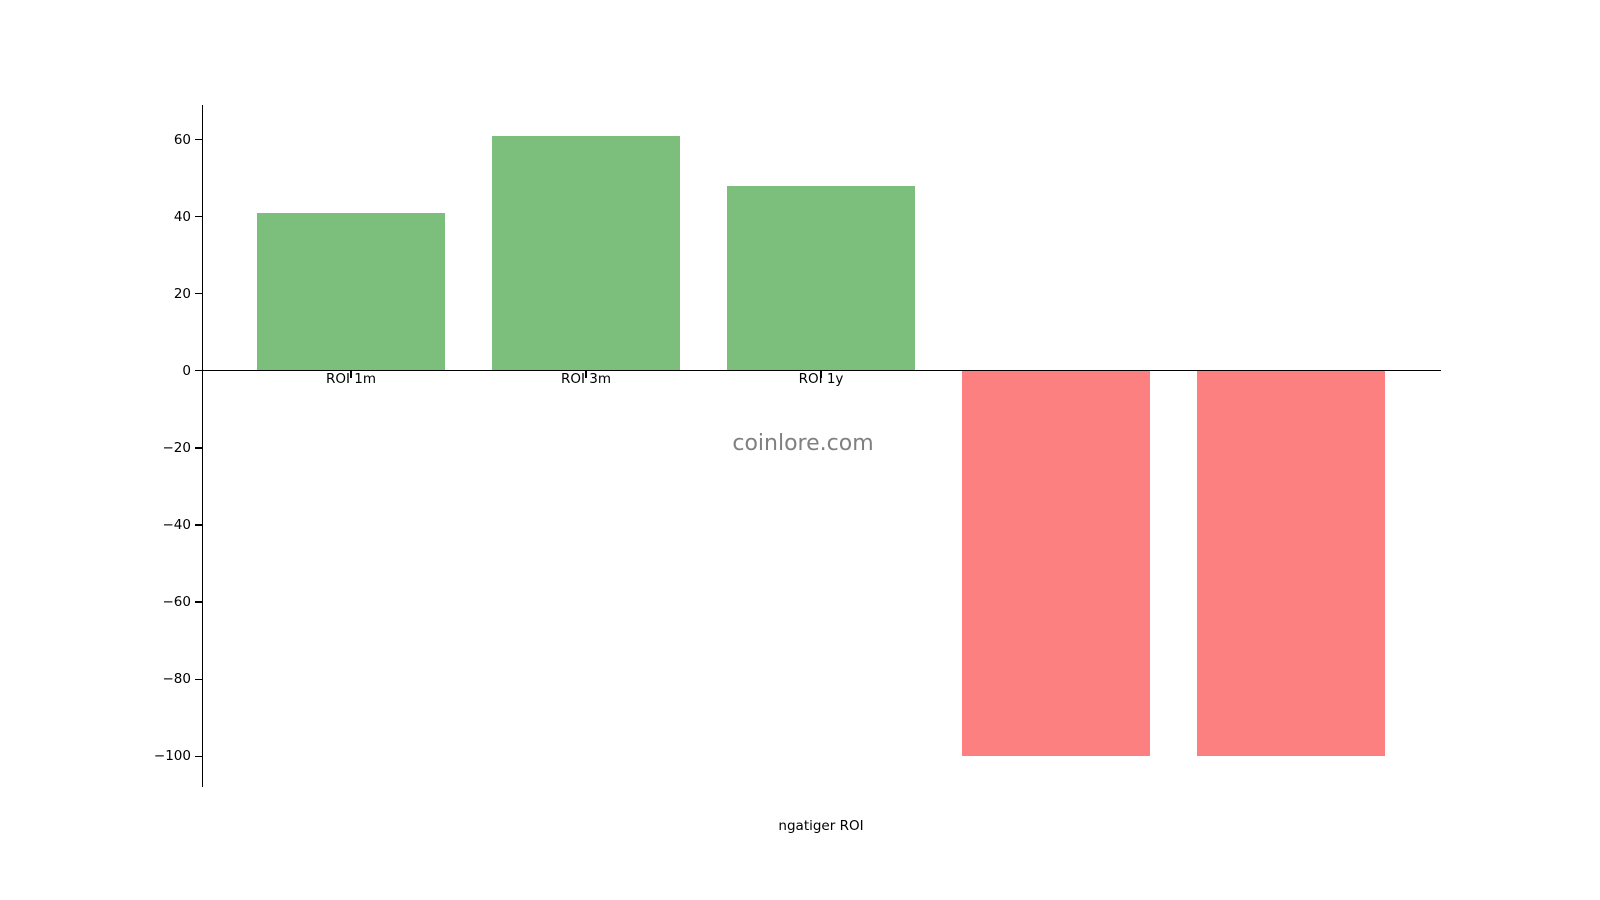 Image resolution: width=1600 pixels, height=900 pixels. What do you see at coordinates (821, 278) in the screenshot?
I see `bar-roi-1y` at bounding box center [821, 278].